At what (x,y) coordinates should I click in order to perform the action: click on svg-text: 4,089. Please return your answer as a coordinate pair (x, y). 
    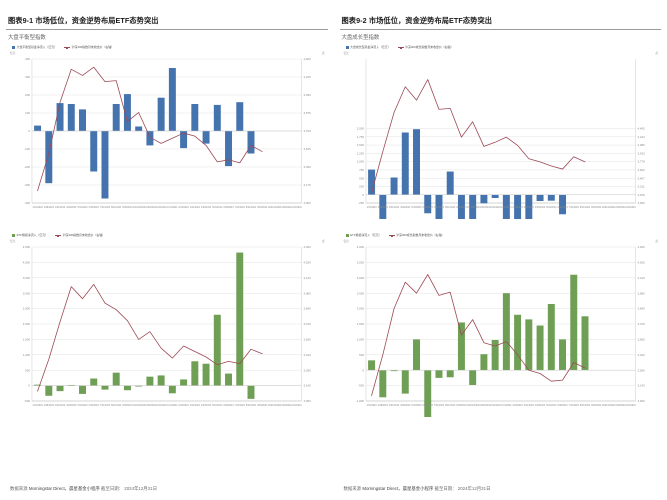
    Looking at the image, I should click on (641, 145).